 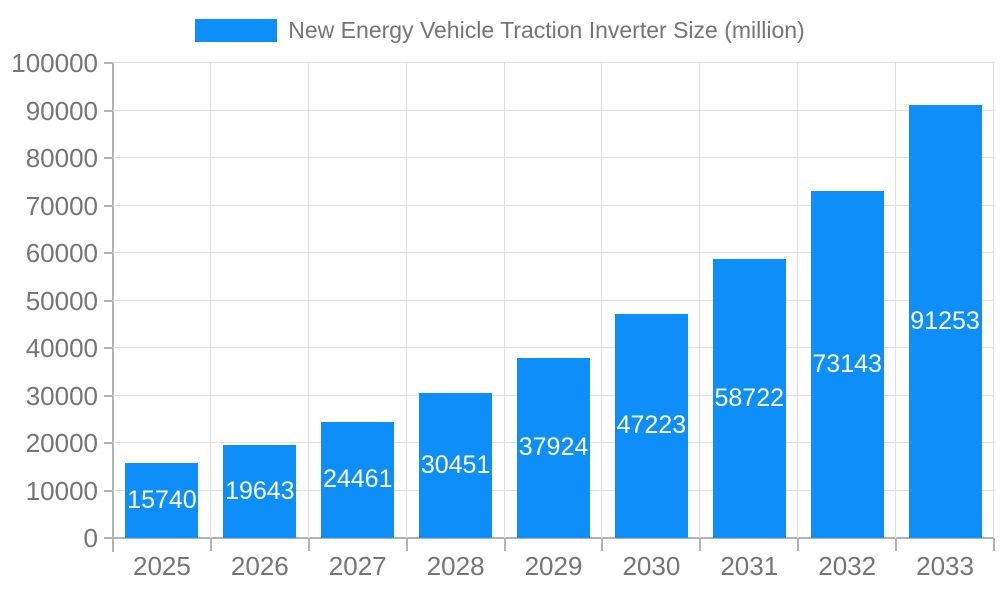 I want to click on x-axis-category-label: 2025, so click(x=162, y=566).